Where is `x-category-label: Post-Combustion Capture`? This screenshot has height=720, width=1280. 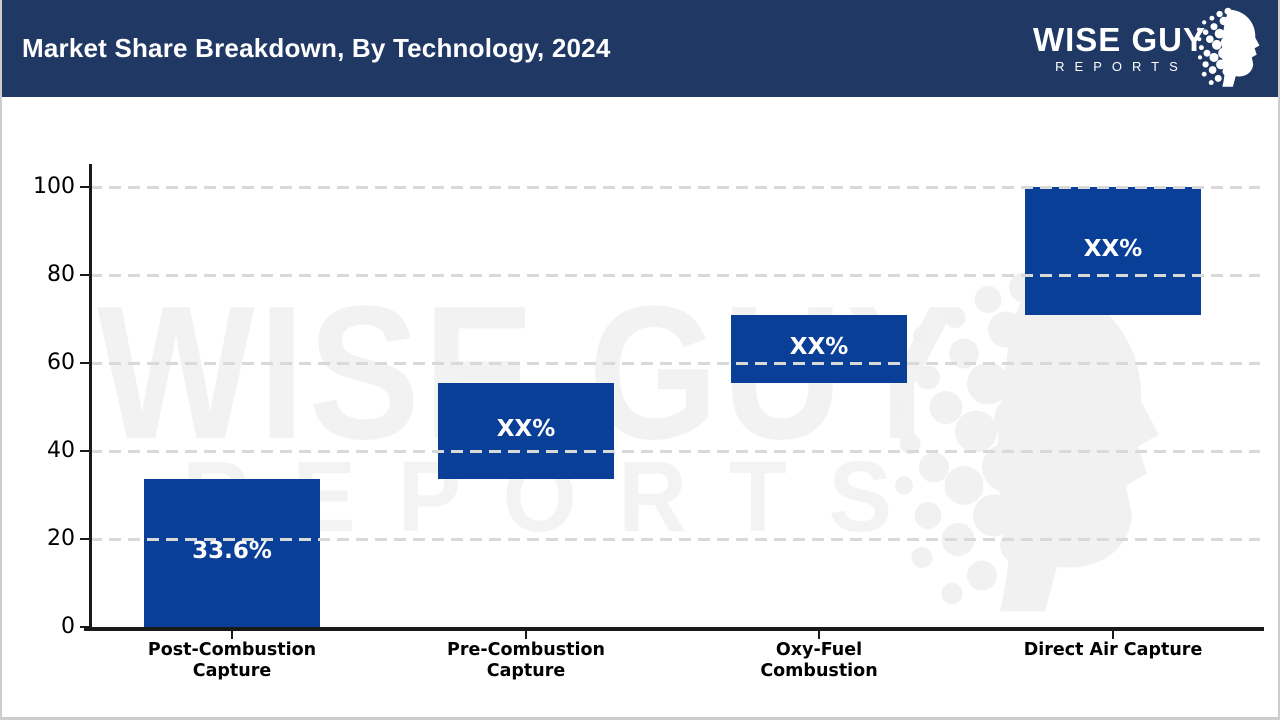 x-category-label: Post-Combustion Capture is located at coordinates (232, 661).